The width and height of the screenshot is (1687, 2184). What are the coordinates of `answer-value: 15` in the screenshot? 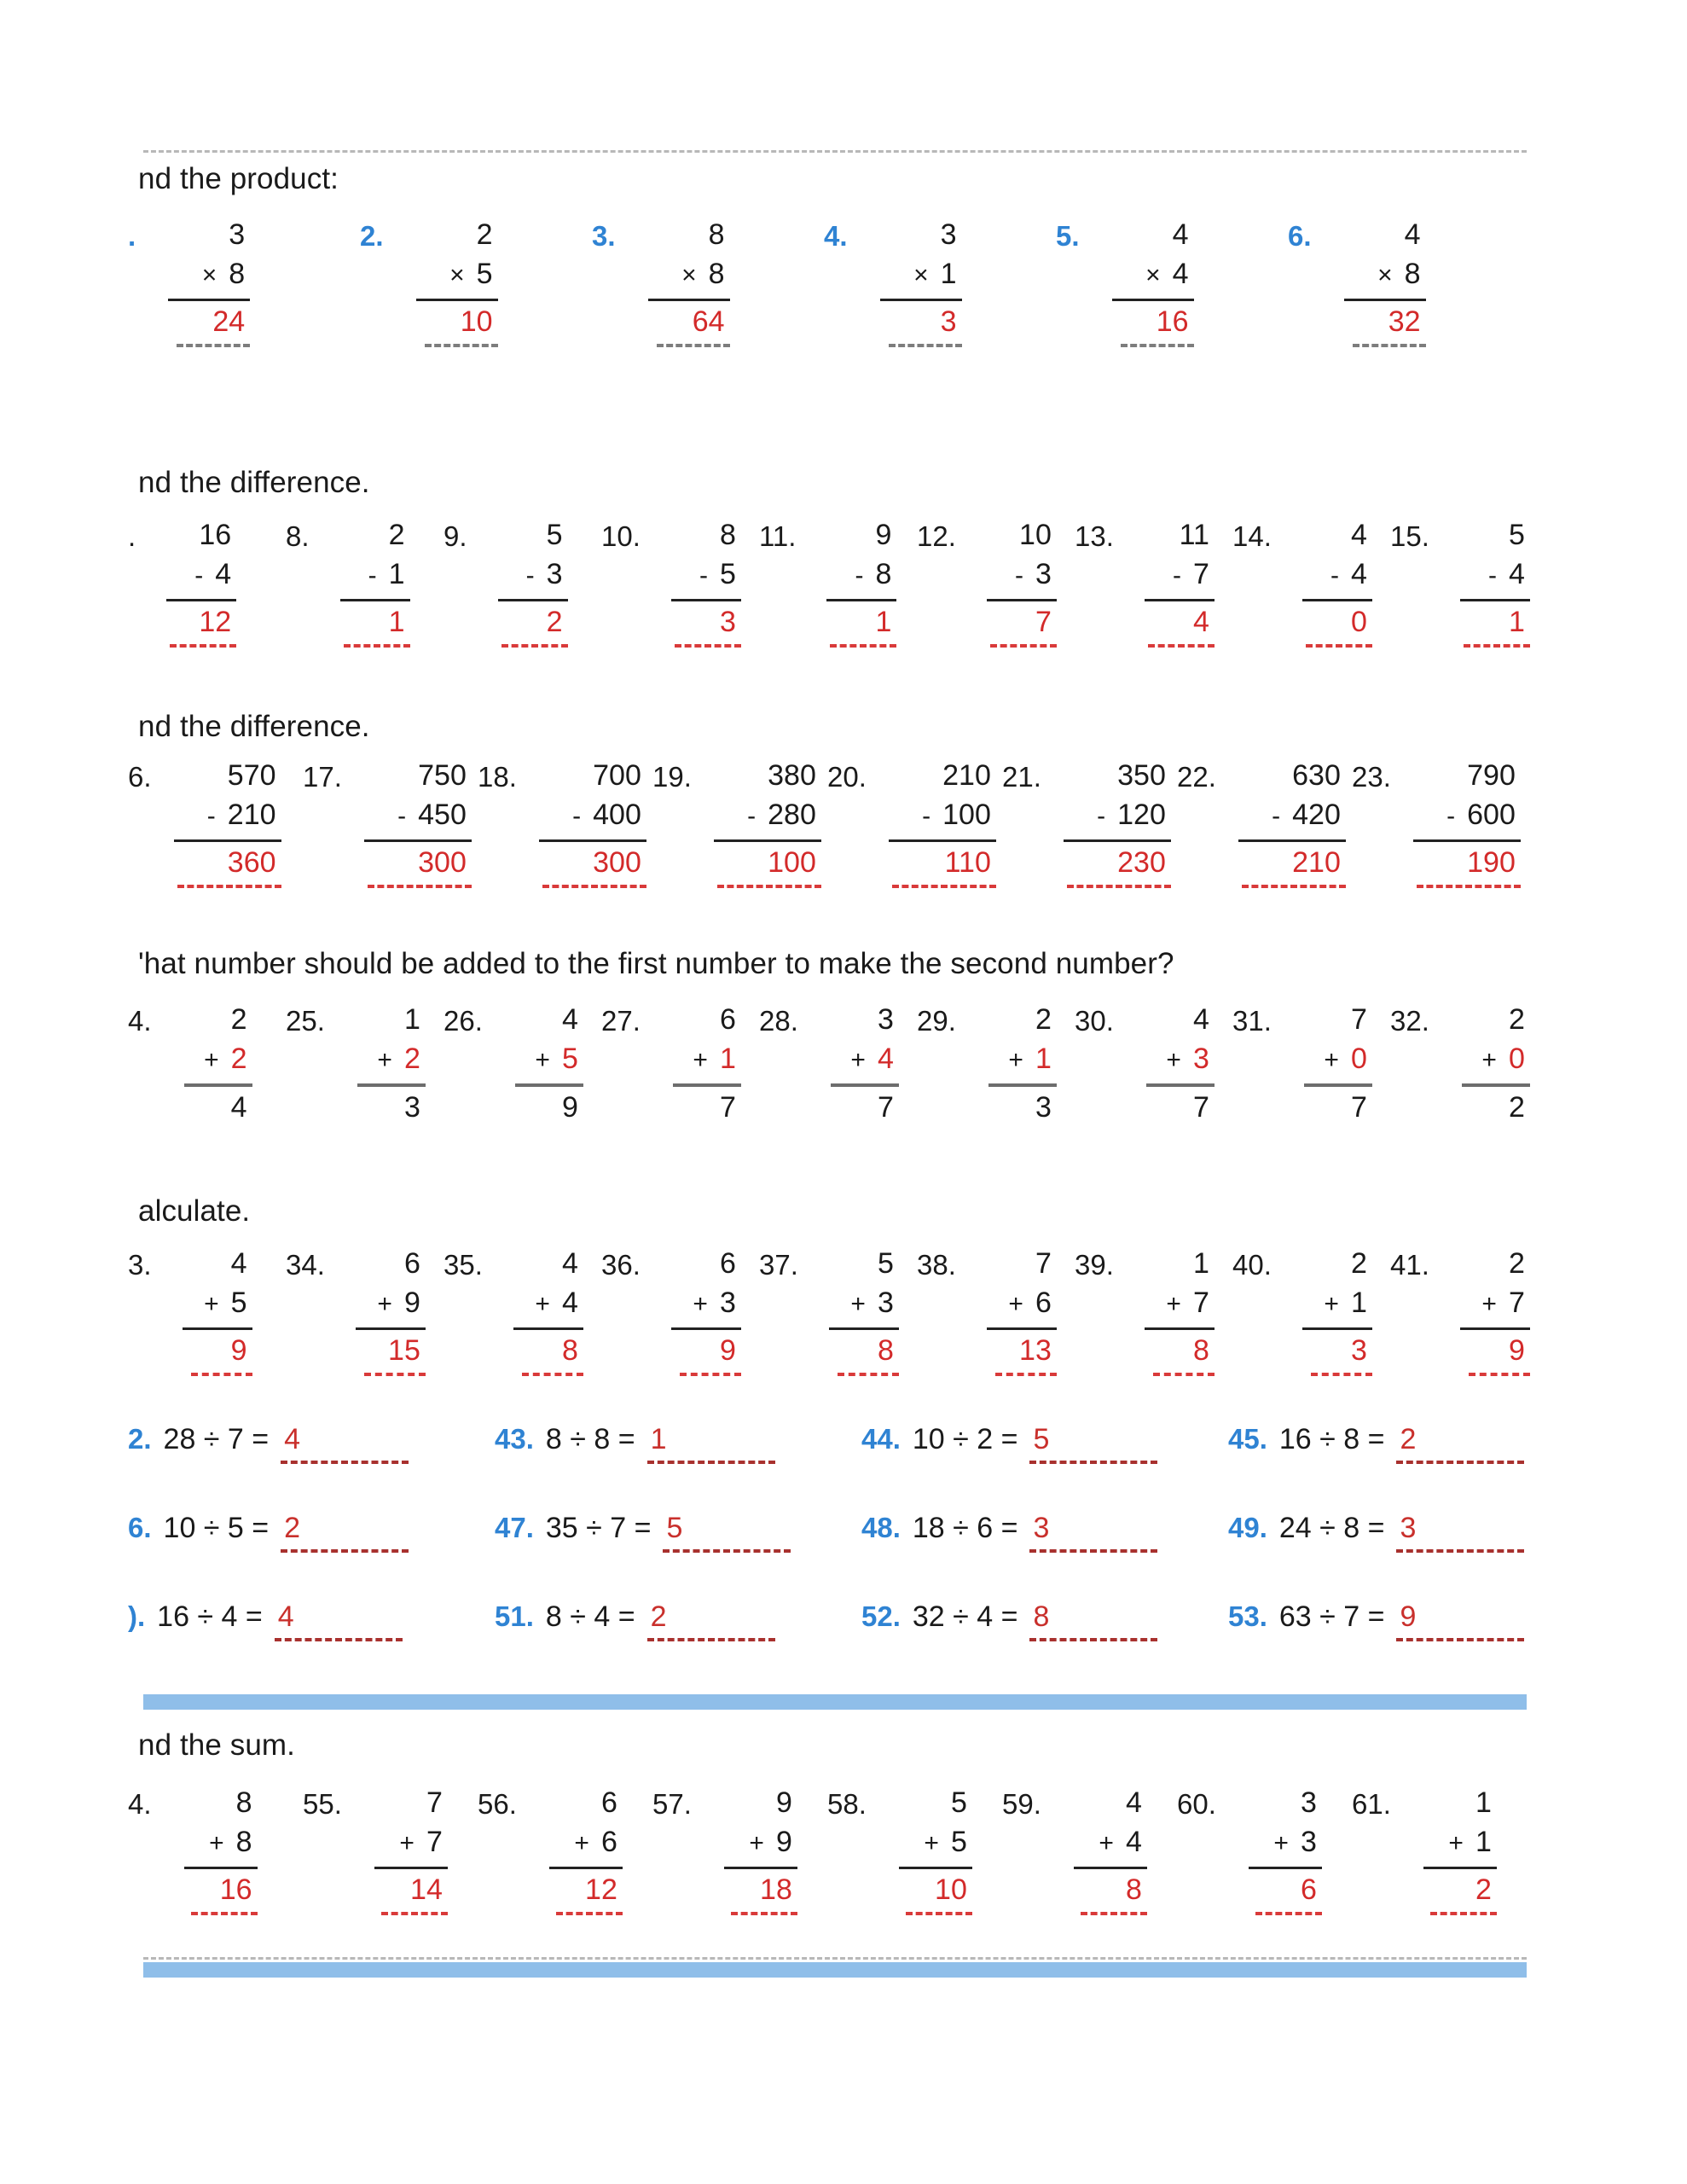 It's located at (404, 1351).